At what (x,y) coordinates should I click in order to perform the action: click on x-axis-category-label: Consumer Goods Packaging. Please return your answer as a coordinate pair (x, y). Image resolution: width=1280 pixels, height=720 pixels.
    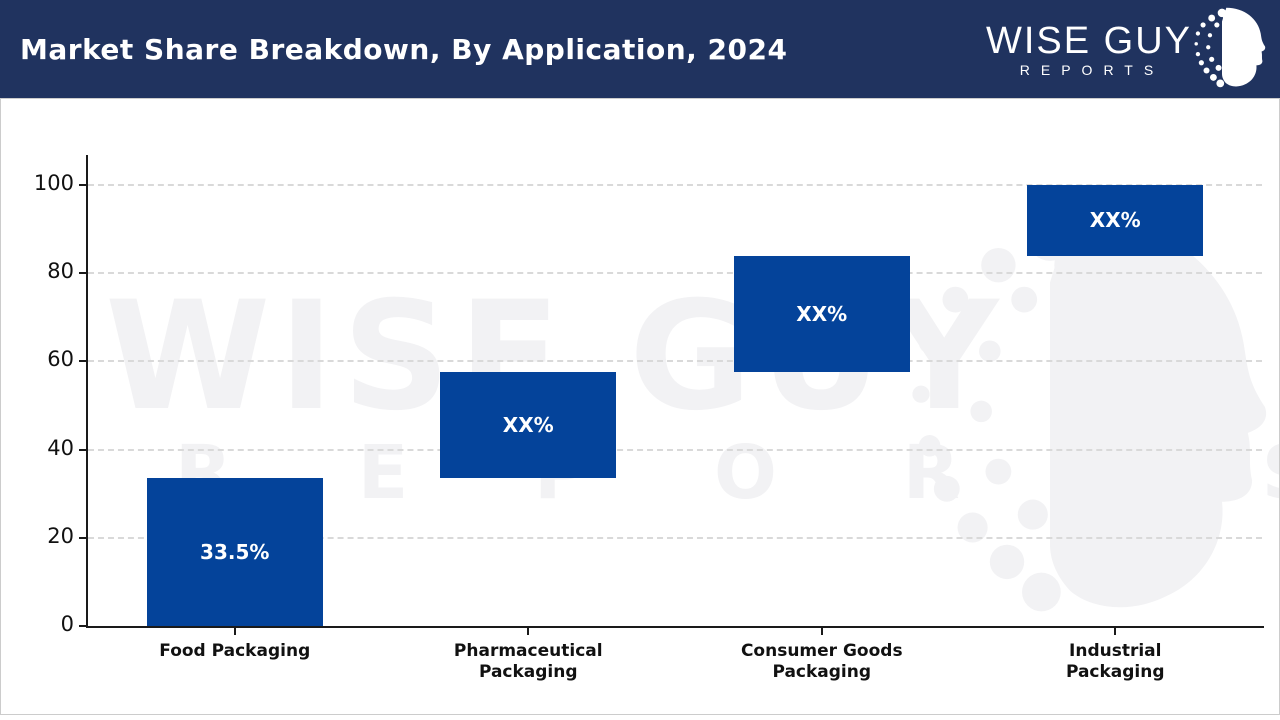
    Looking at the image, I should click on (821, 661).